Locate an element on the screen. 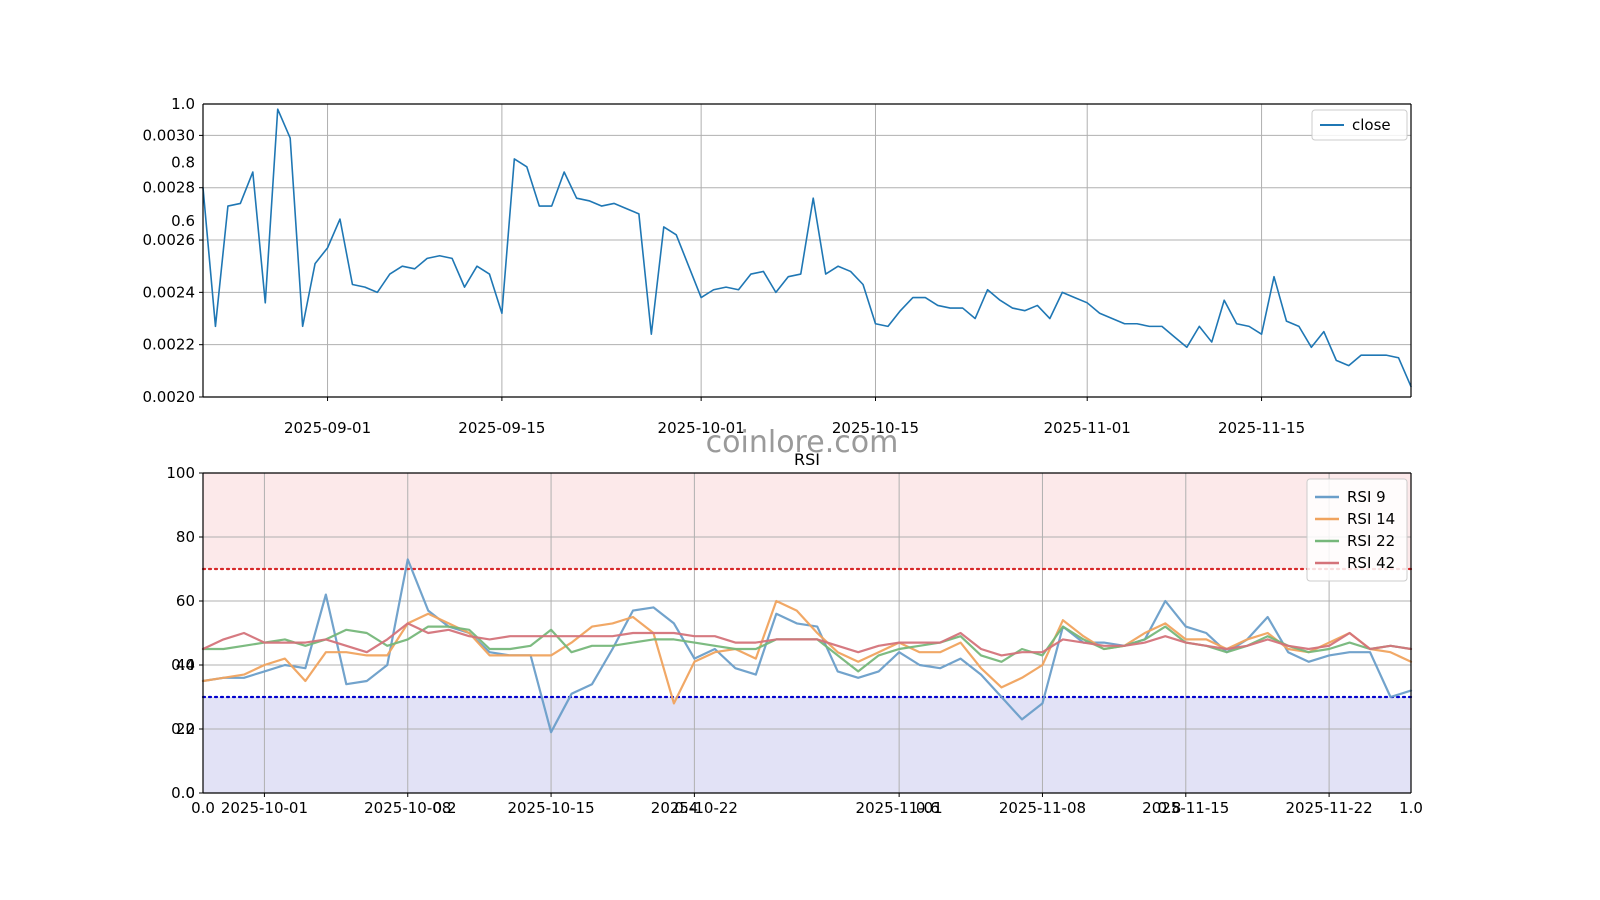 Image resolution: width=1600 pixels, height=900 pixels. rsi-x-tick-label-overlay: 0.0 is located at coordinates (203, 808).